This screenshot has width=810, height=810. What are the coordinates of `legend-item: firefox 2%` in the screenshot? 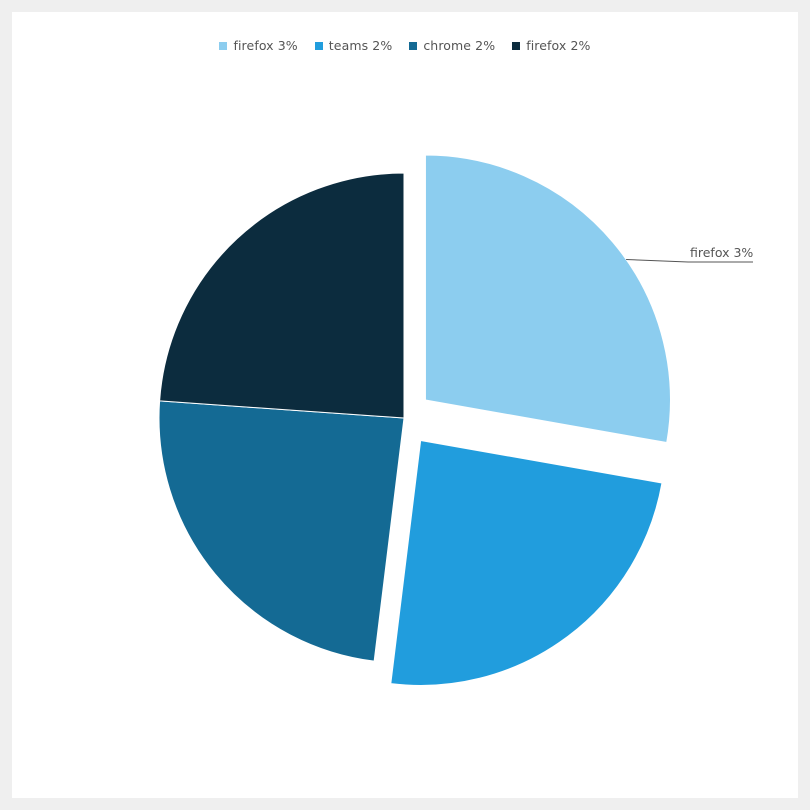 It's located at (551, 45).